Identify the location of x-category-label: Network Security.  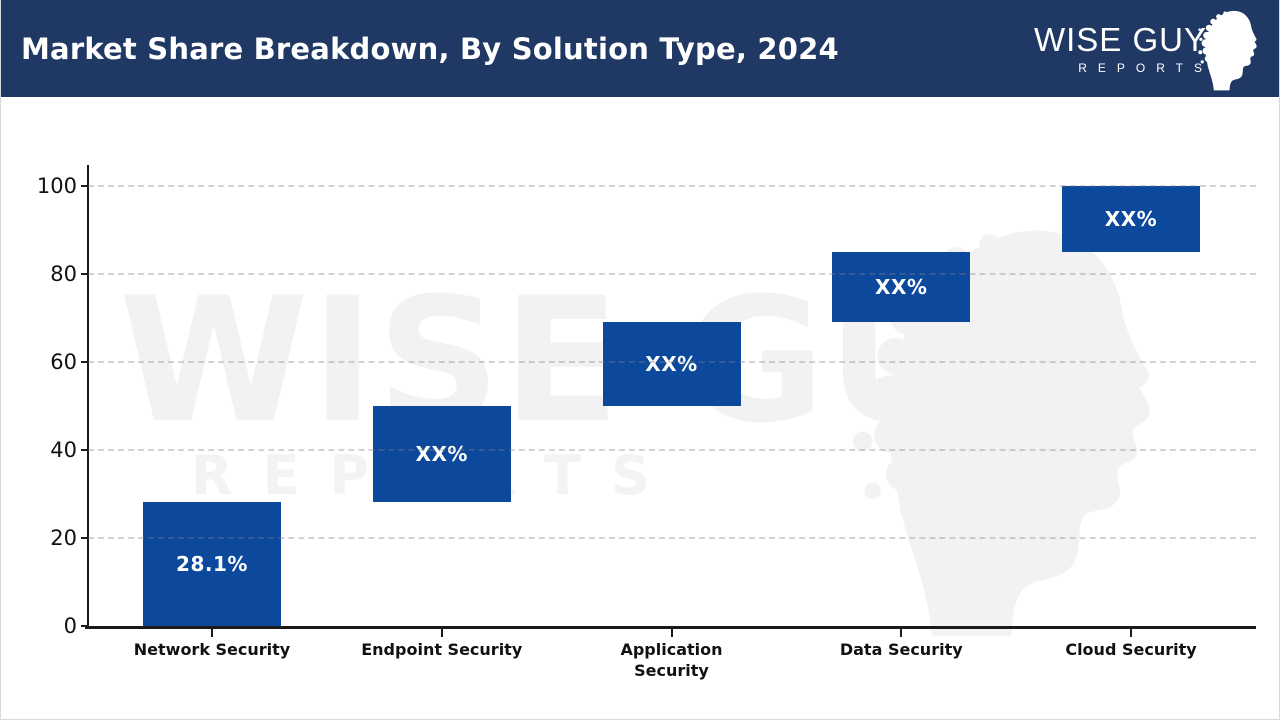
(212, 649).